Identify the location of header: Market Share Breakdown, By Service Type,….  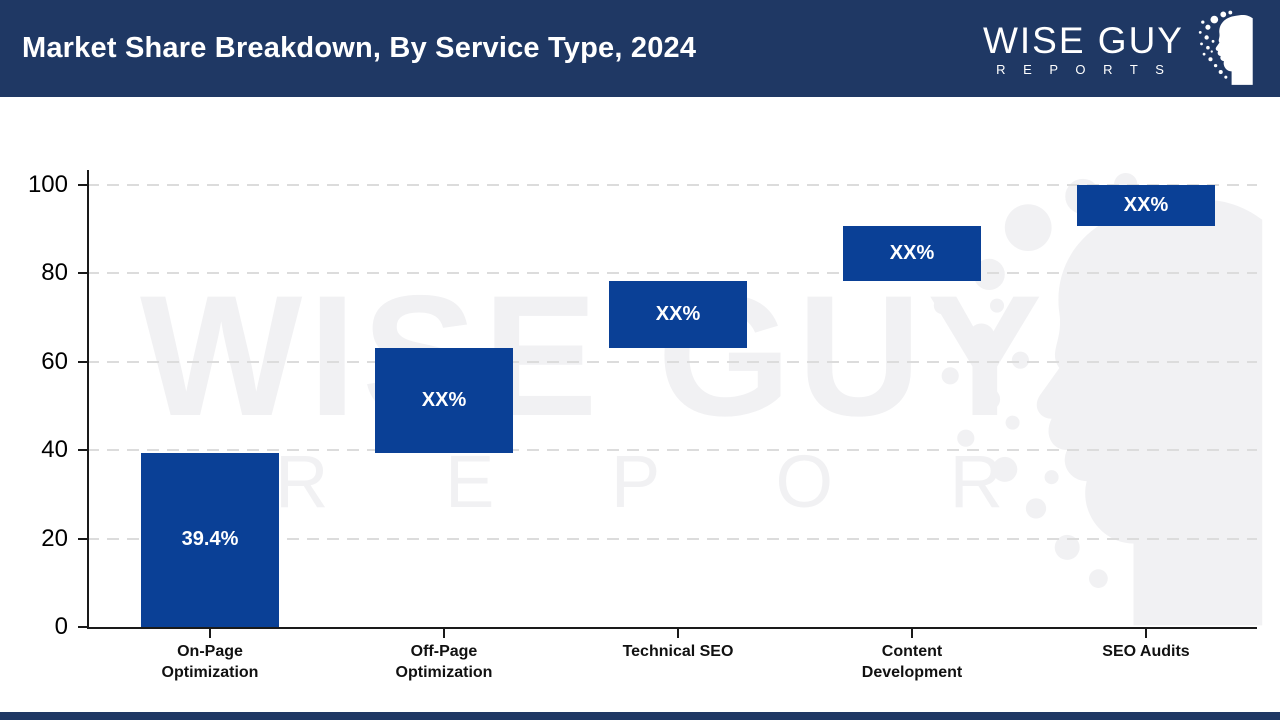
(640, 48).